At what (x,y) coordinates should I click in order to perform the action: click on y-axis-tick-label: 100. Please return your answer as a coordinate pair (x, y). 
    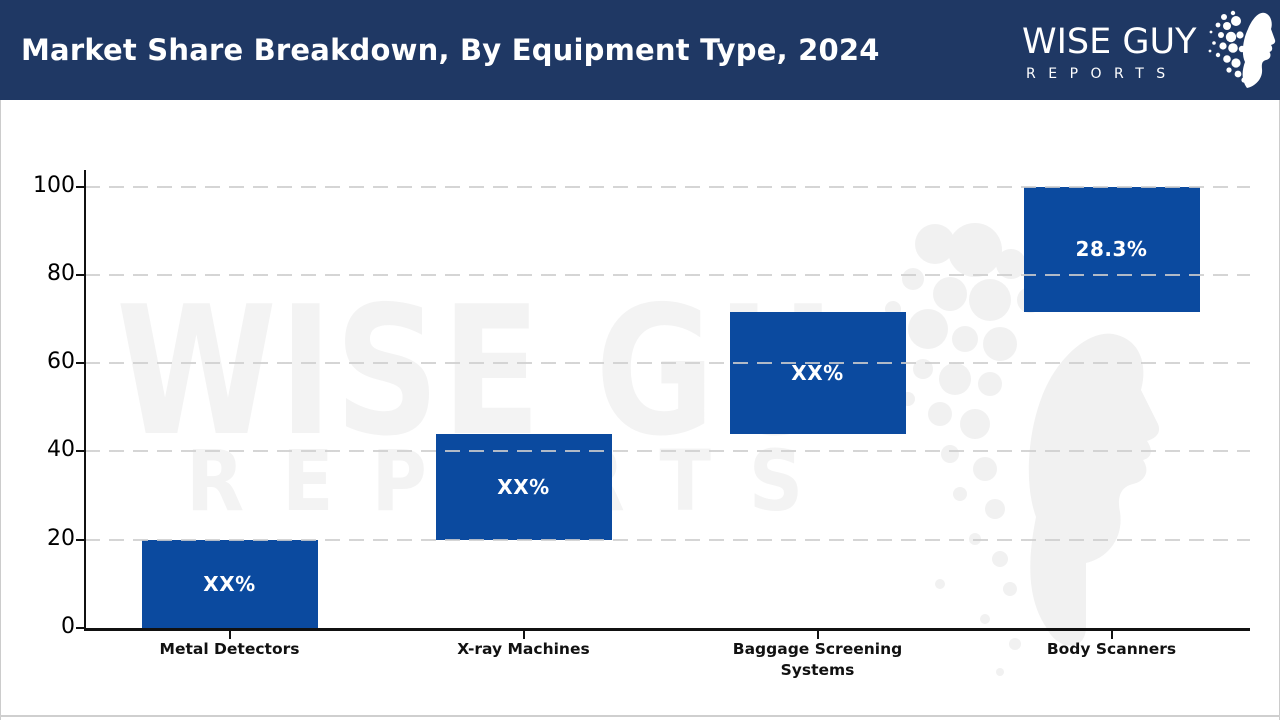
    Looking at the image, I should click on (54, 185).